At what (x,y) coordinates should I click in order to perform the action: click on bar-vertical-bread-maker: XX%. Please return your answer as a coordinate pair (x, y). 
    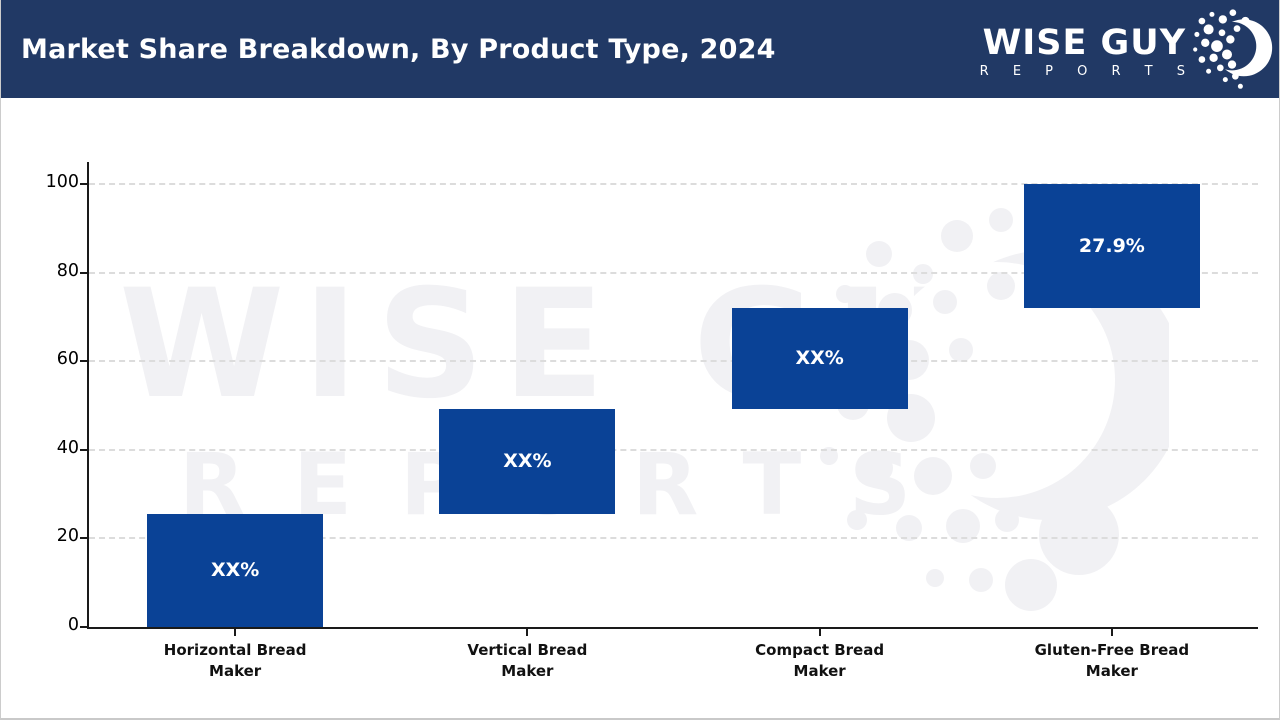
    Looking at the image, I should click on (527, 461).